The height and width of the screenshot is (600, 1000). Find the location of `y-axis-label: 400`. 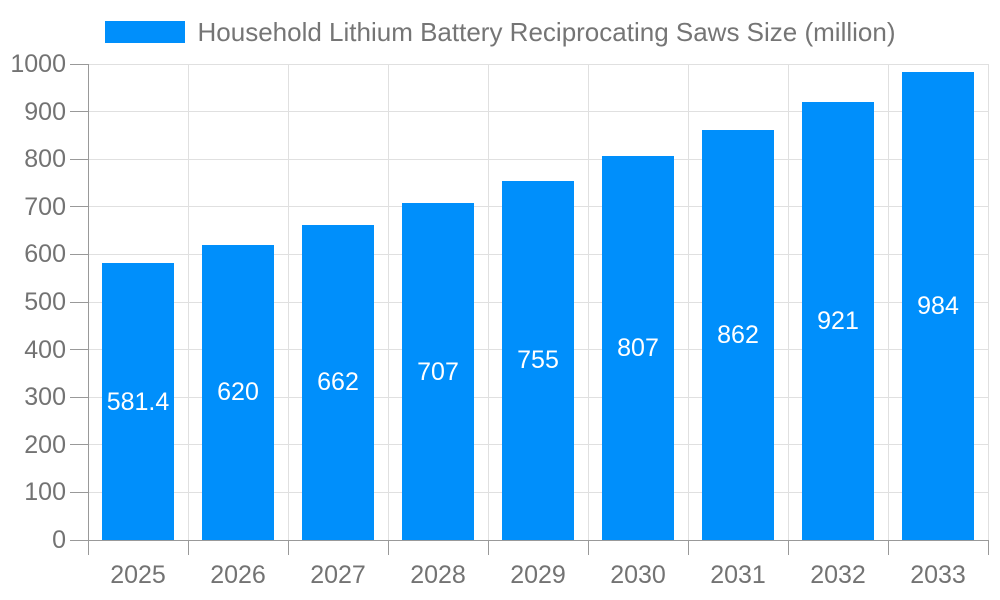

y-axis-label: 400 is located at coordinates (45, 349).